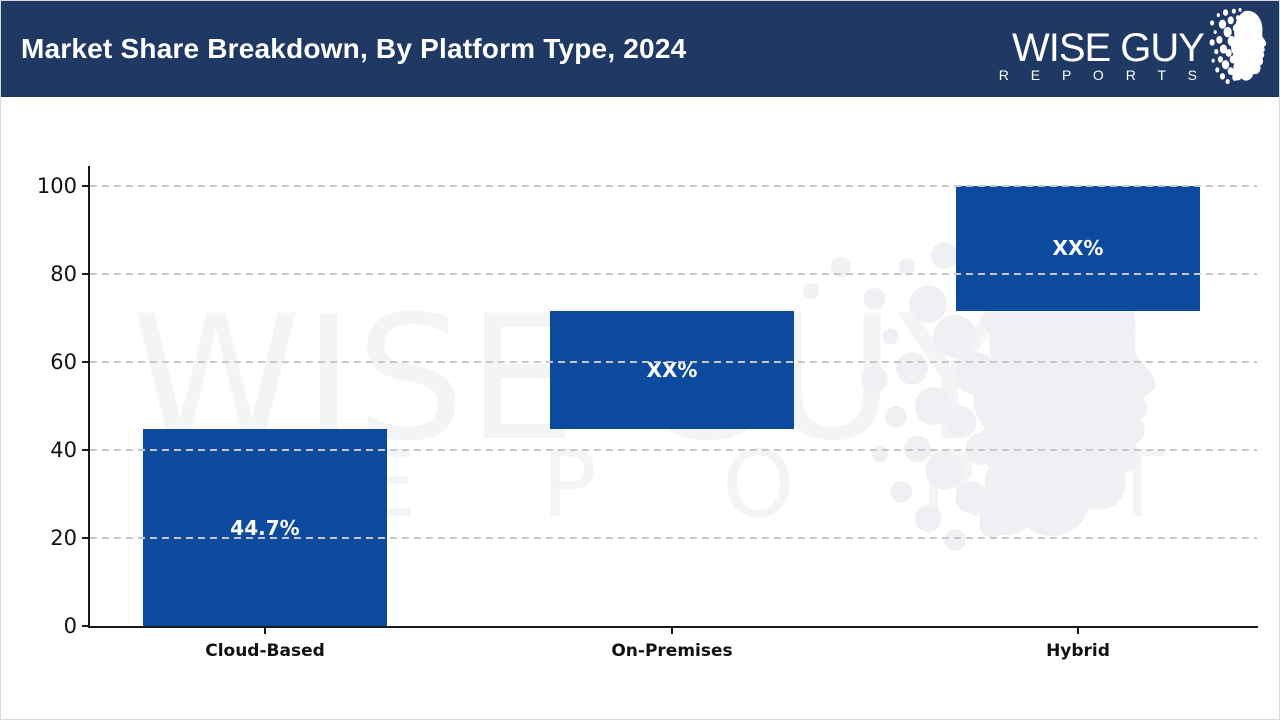  Describe the element at coordinates (63, 274) in the screenshot. I see `y-tick-label-80: 80` at that location.